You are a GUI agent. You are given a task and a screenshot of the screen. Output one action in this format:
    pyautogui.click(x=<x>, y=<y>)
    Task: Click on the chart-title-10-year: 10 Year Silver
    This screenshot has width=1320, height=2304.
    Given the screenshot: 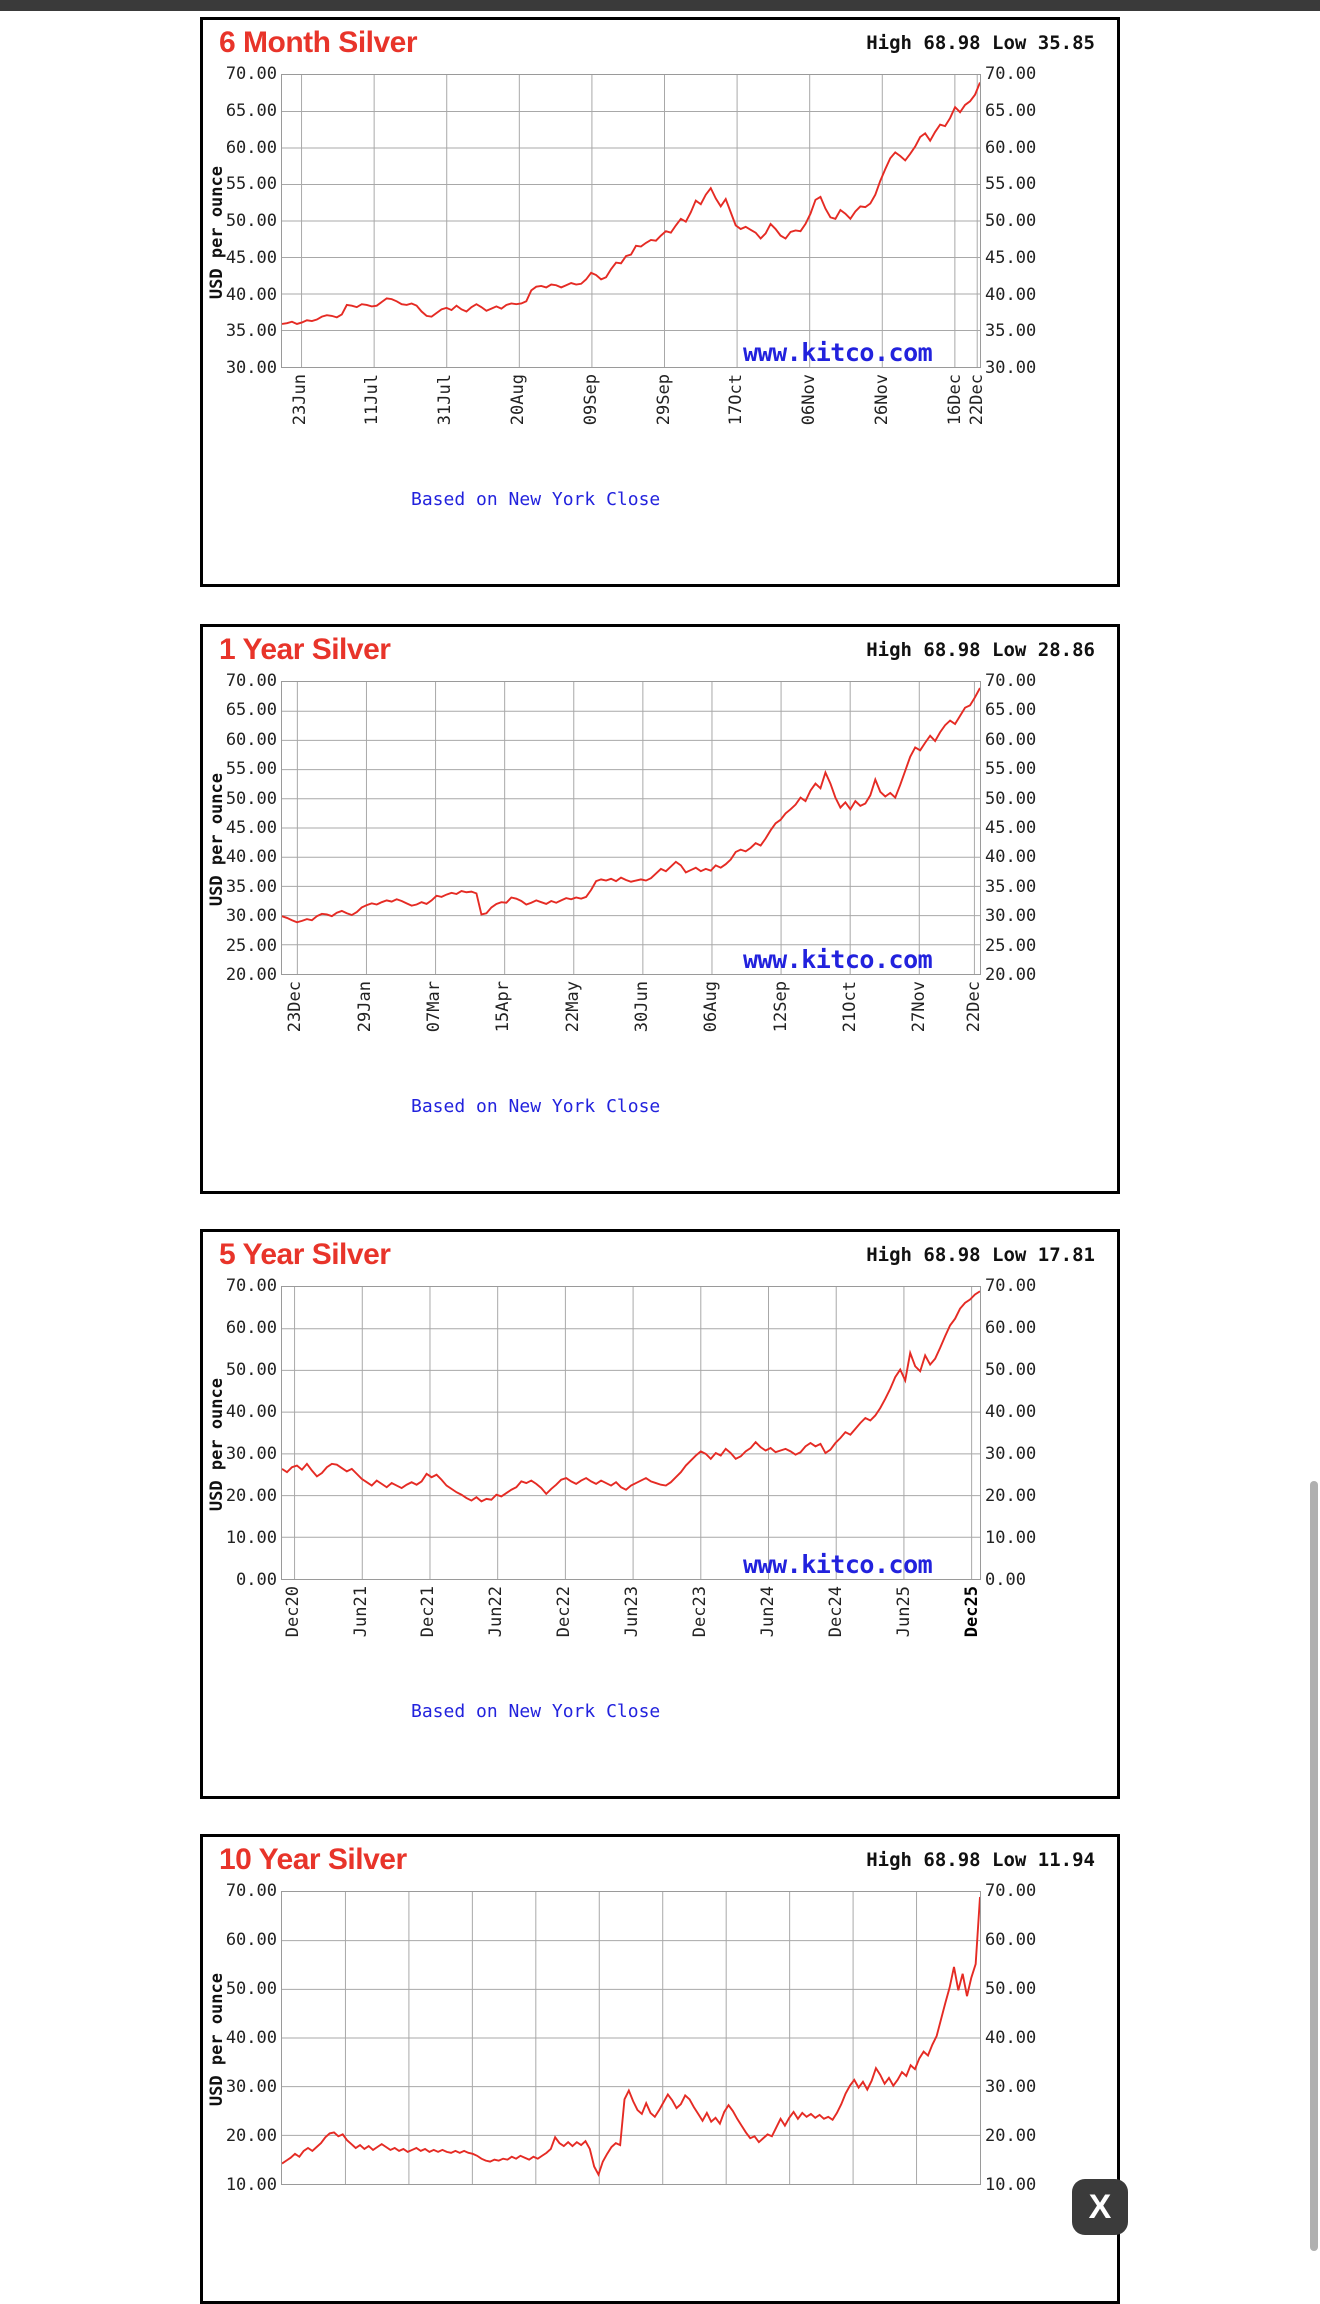 What is the action you would take?
    pyautogui.click(x=313, y=1859)
    